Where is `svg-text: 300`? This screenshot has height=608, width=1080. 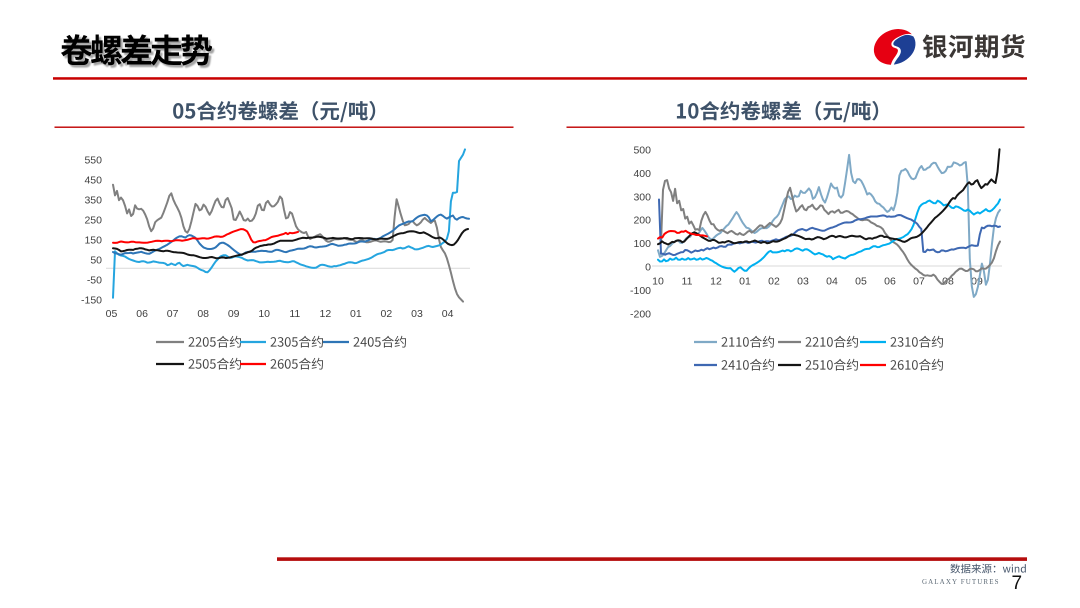 svg-text: 300 is located at coordinates (642, 197).